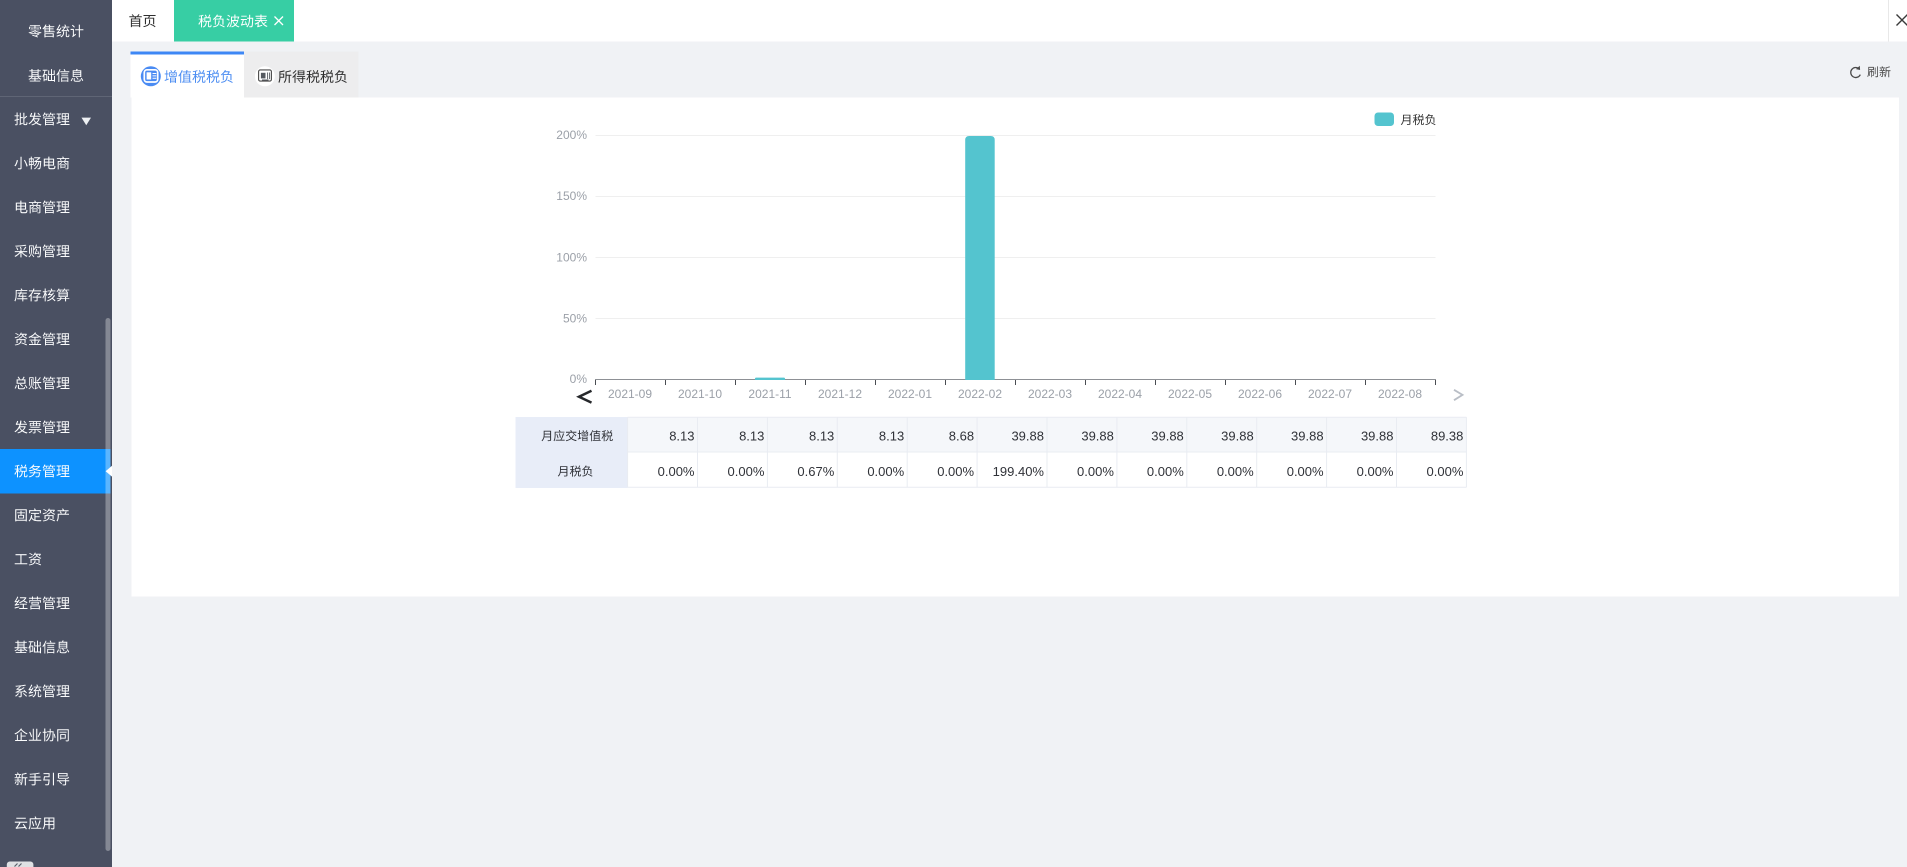 This screenshot has height=867, width=1907. What do you see at coordinates (1260, 394) in the screenshot?
I see `svg-text: 2022-06` at bounding box center [1260, 394].